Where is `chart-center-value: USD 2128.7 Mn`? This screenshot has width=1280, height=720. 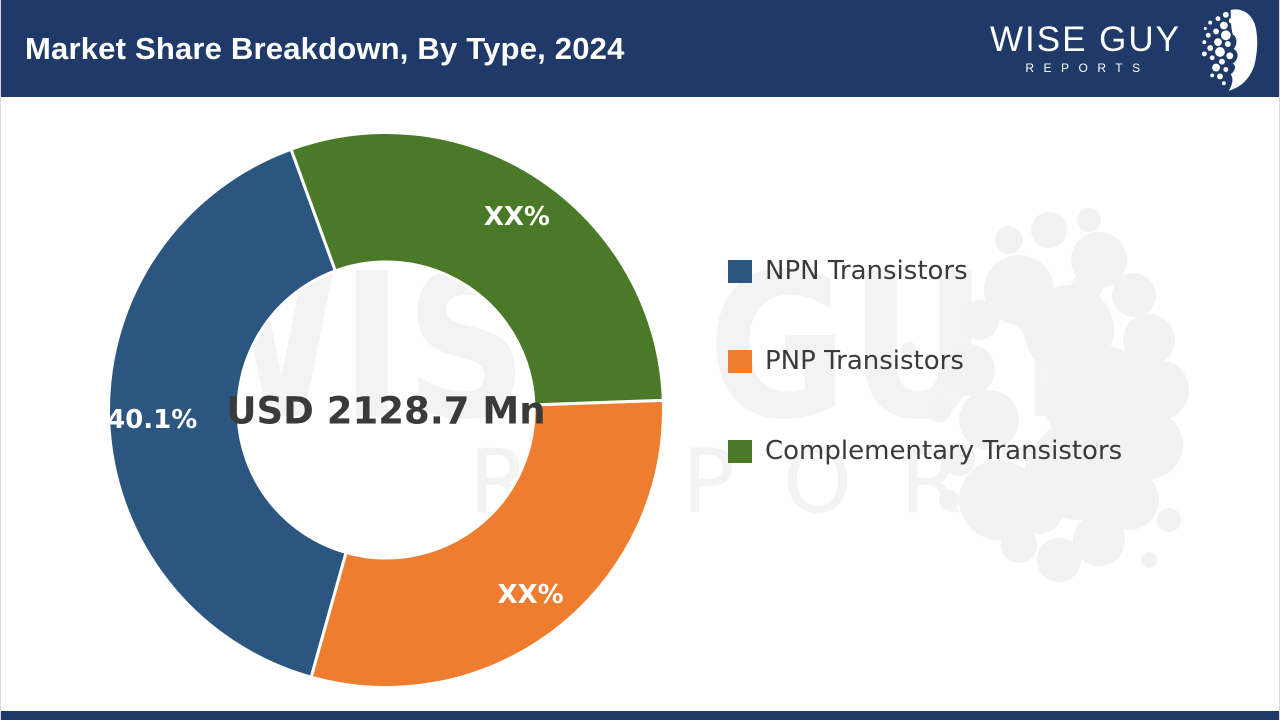
chart-center-value: USD 2128.7 Mn is located at coordinates (386, 411).